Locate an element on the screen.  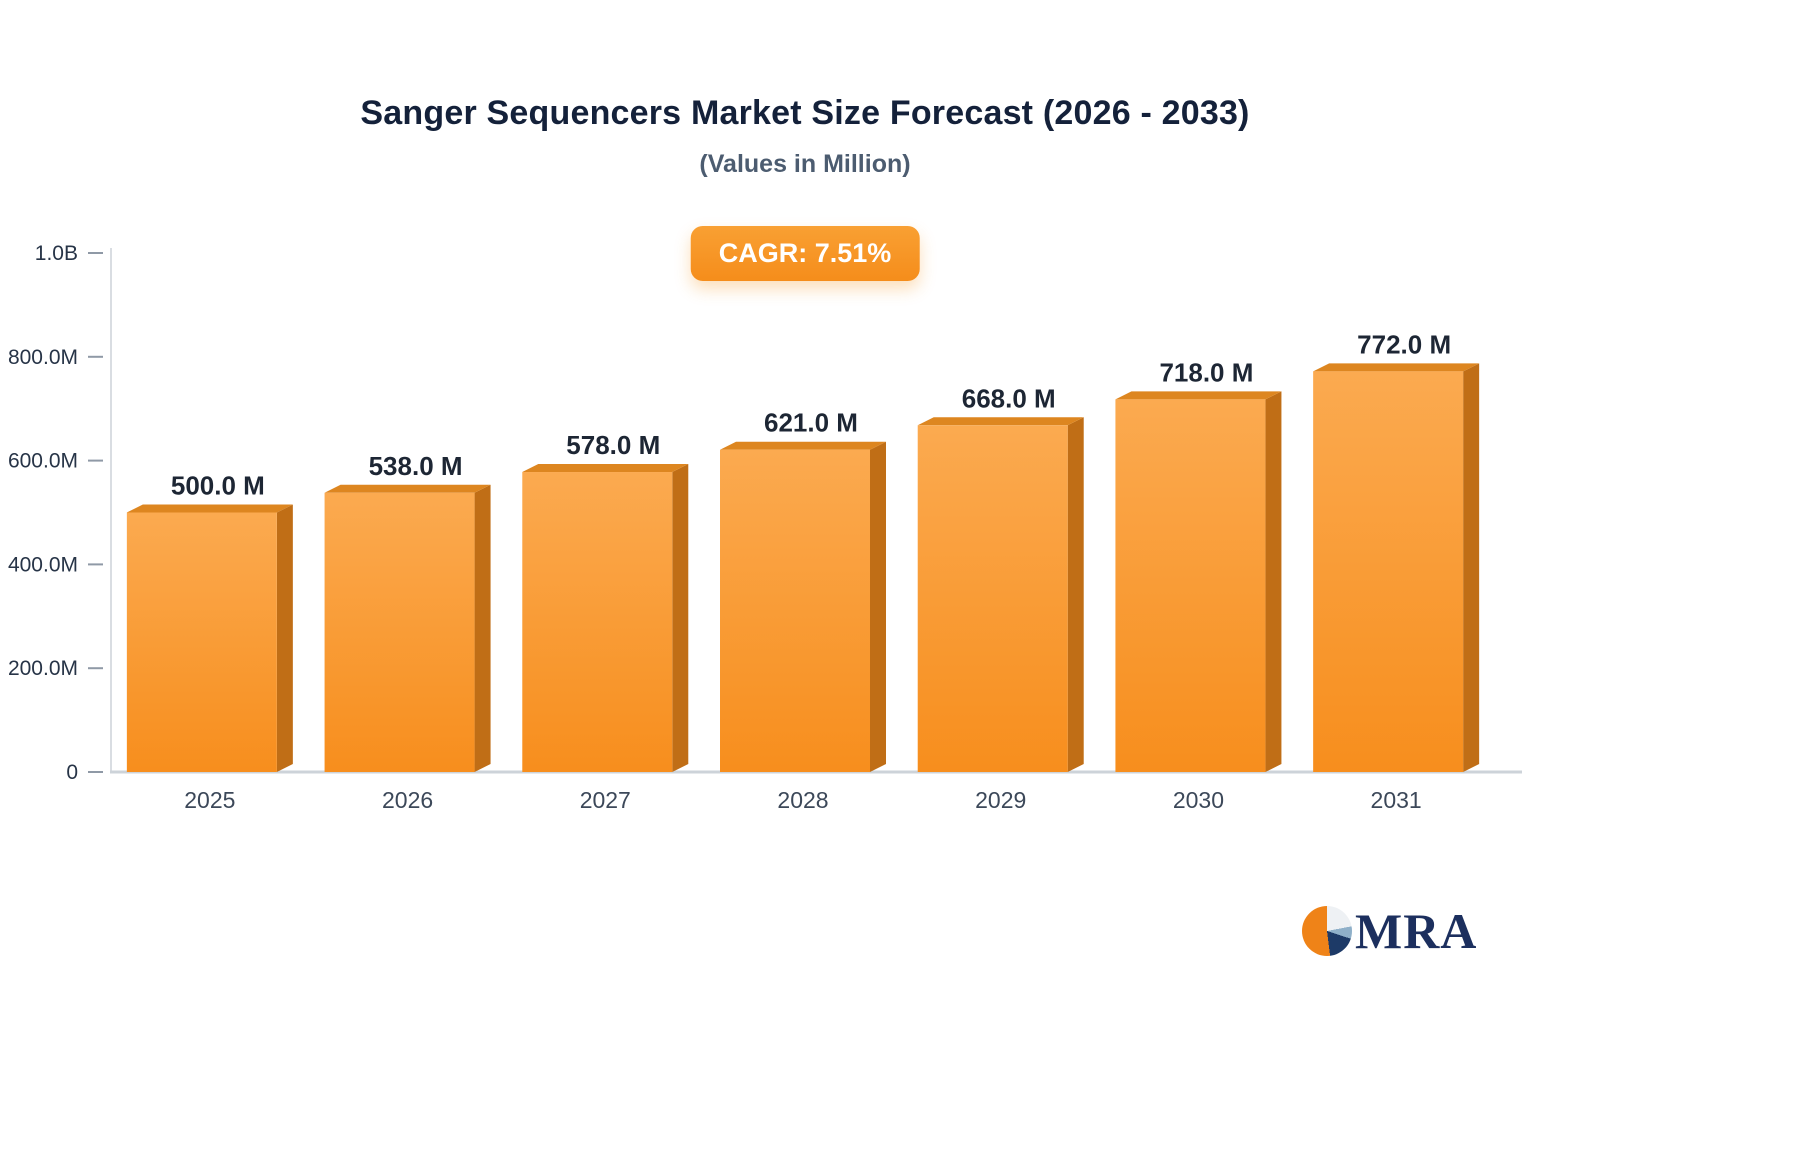
y-tick-label: 800.0M is located at coordinates (43, 357).